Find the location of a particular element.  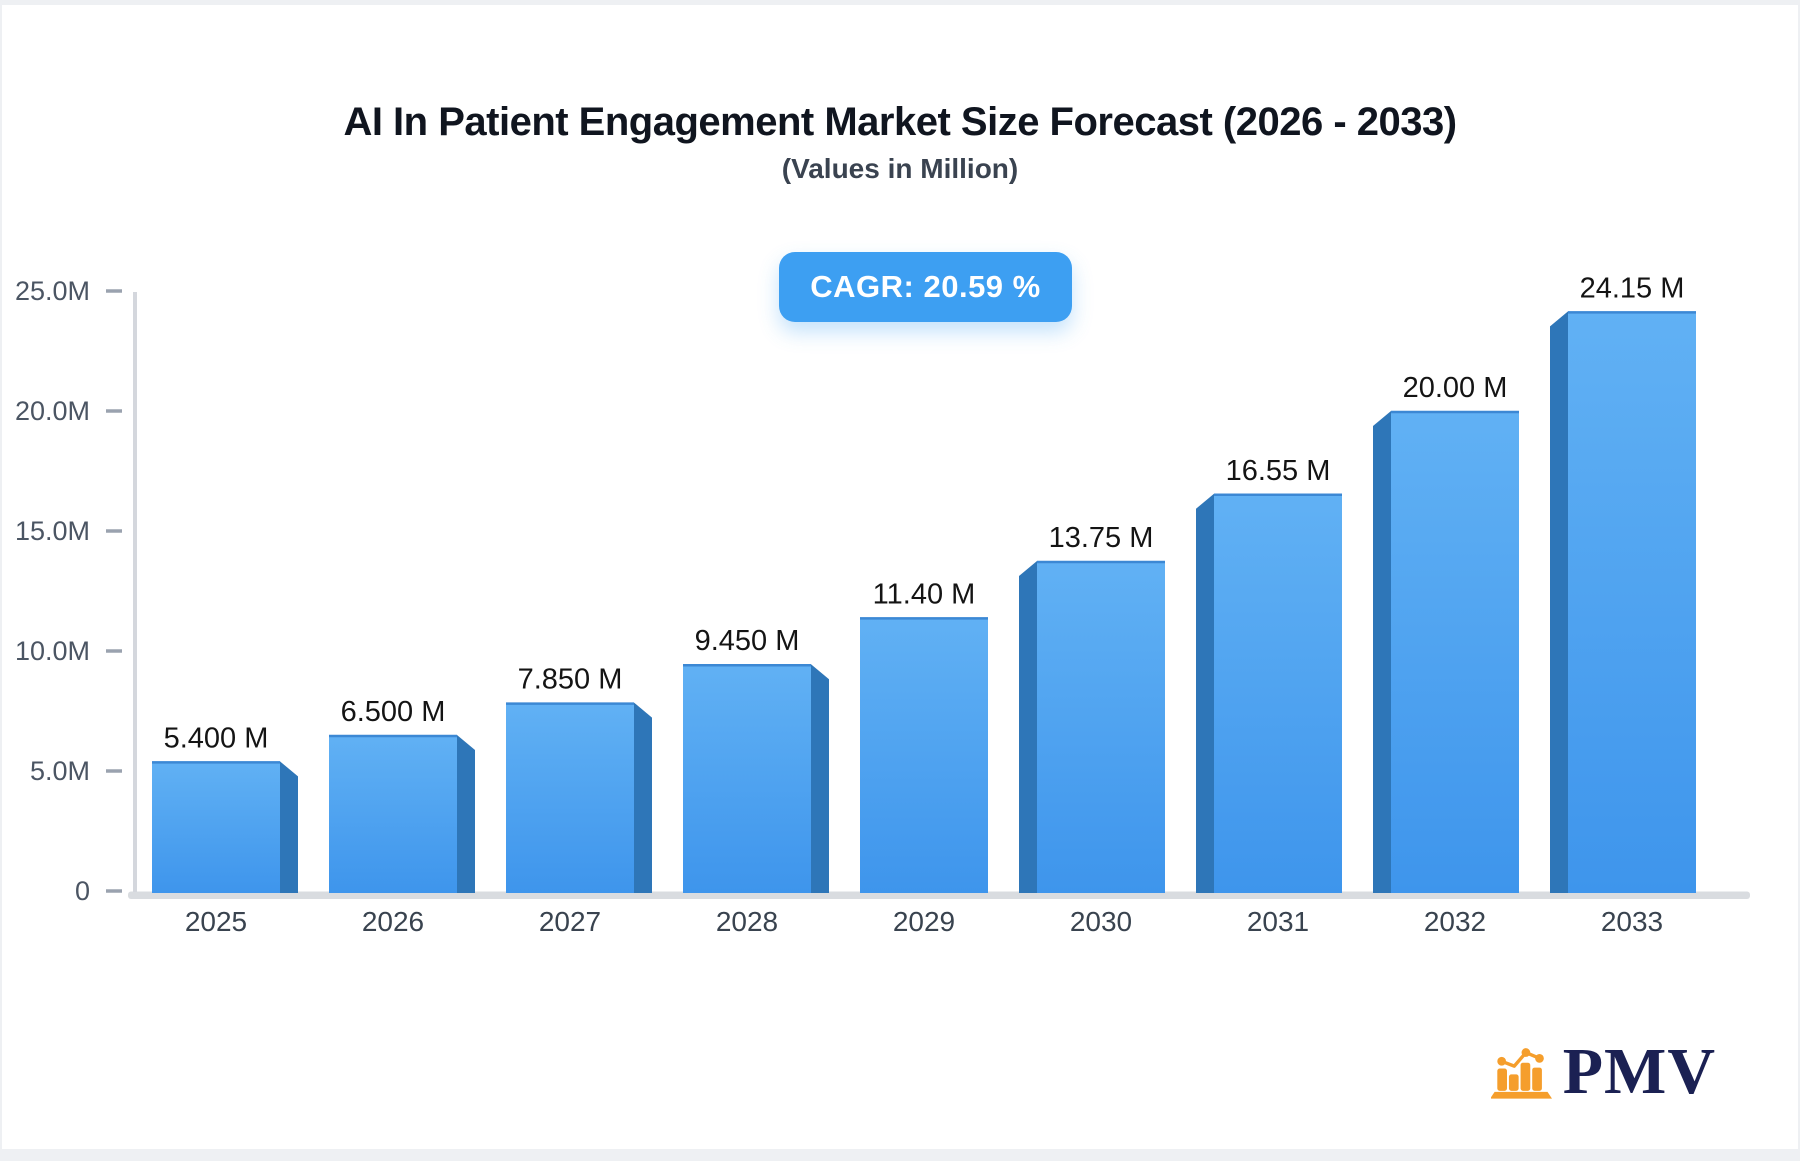

x-tick-label: 2028 is located at coordinates (747, 921).